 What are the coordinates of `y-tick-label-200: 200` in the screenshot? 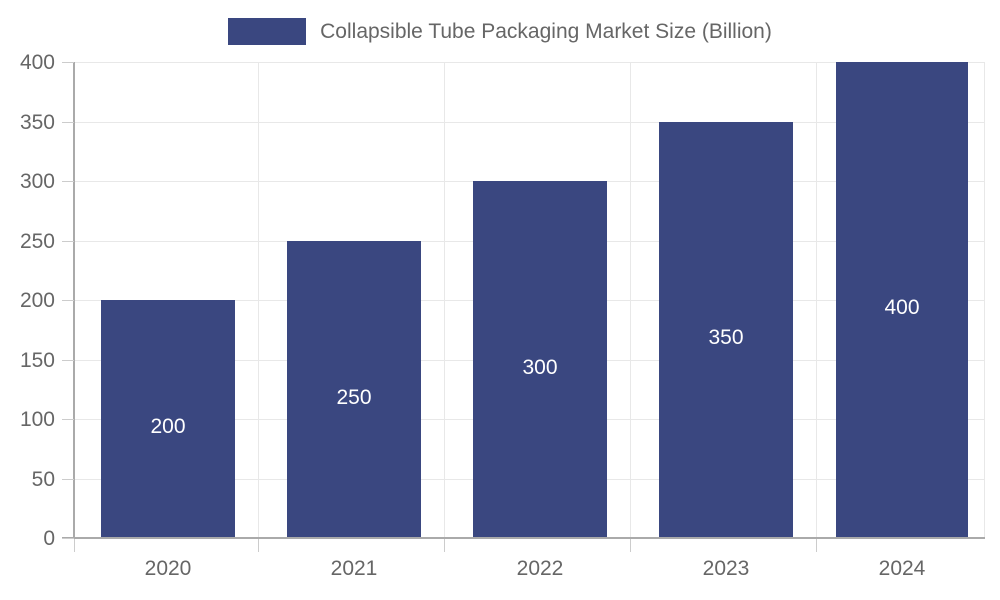 It's located at (37, 300).